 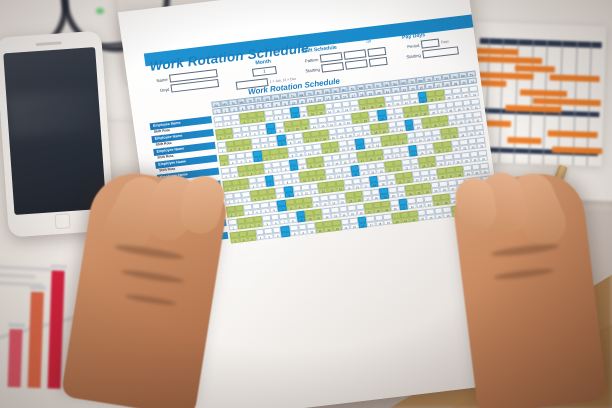 What do you see at coordinates (53, 113) in the screenshot?
I see `screen-glare` at bounding box center [53, 113].